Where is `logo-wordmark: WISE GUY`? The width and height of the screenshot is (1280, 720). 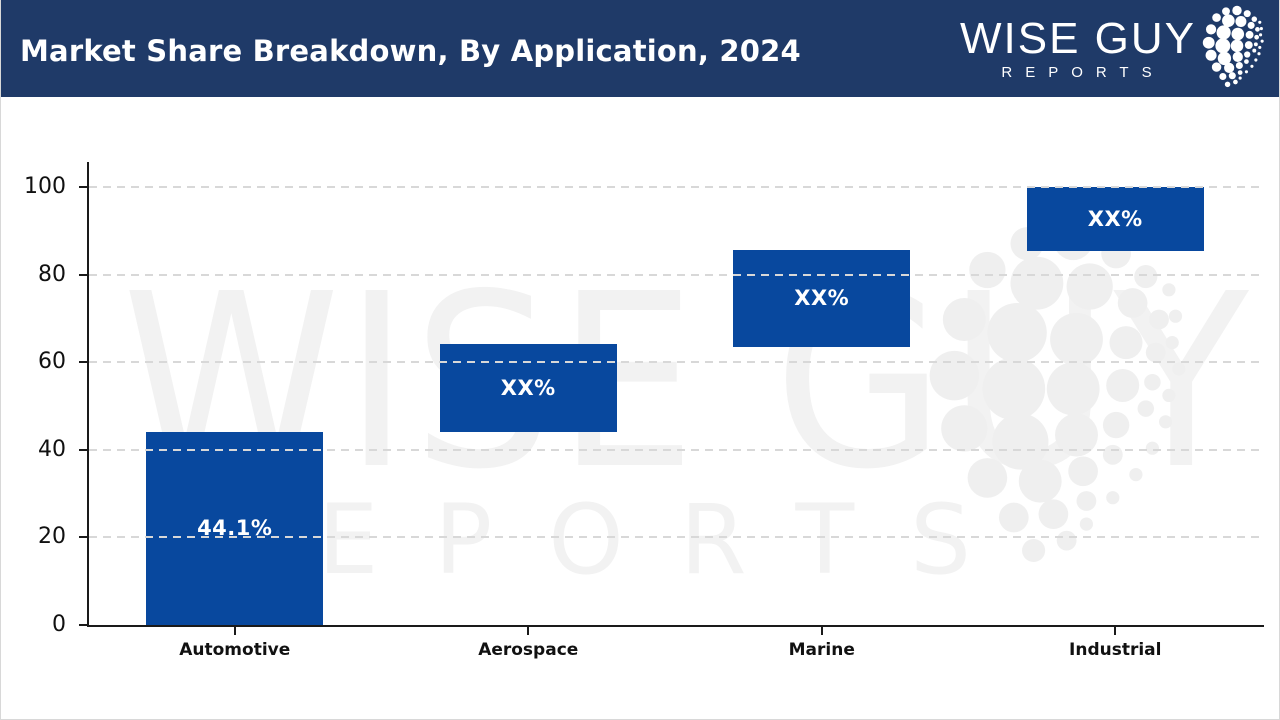 logo-wordmark: WISE GUY is located at coordinates (1077, 38).